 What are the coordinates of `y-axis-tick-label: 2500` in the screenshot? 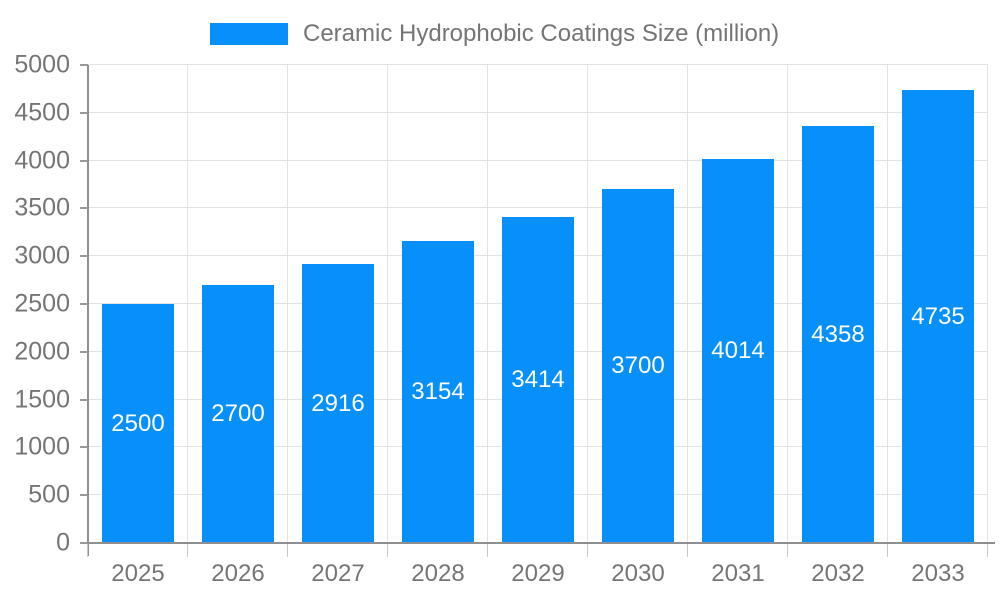 It's located at (42, 303).